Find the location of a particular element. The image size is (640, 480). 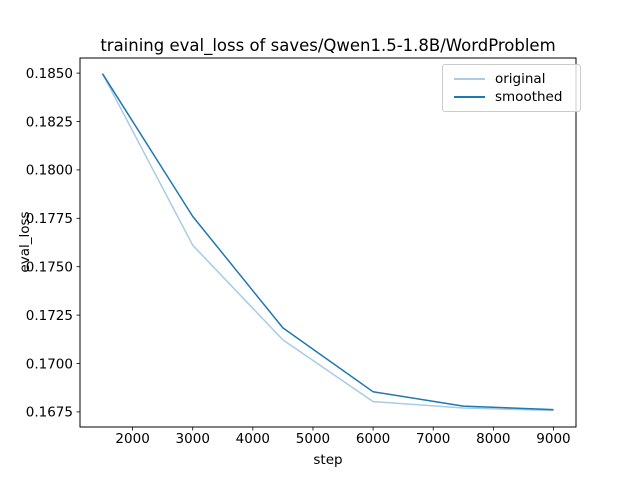

legend-item-smoothed: smoothed is located at coordinates (517, 97).